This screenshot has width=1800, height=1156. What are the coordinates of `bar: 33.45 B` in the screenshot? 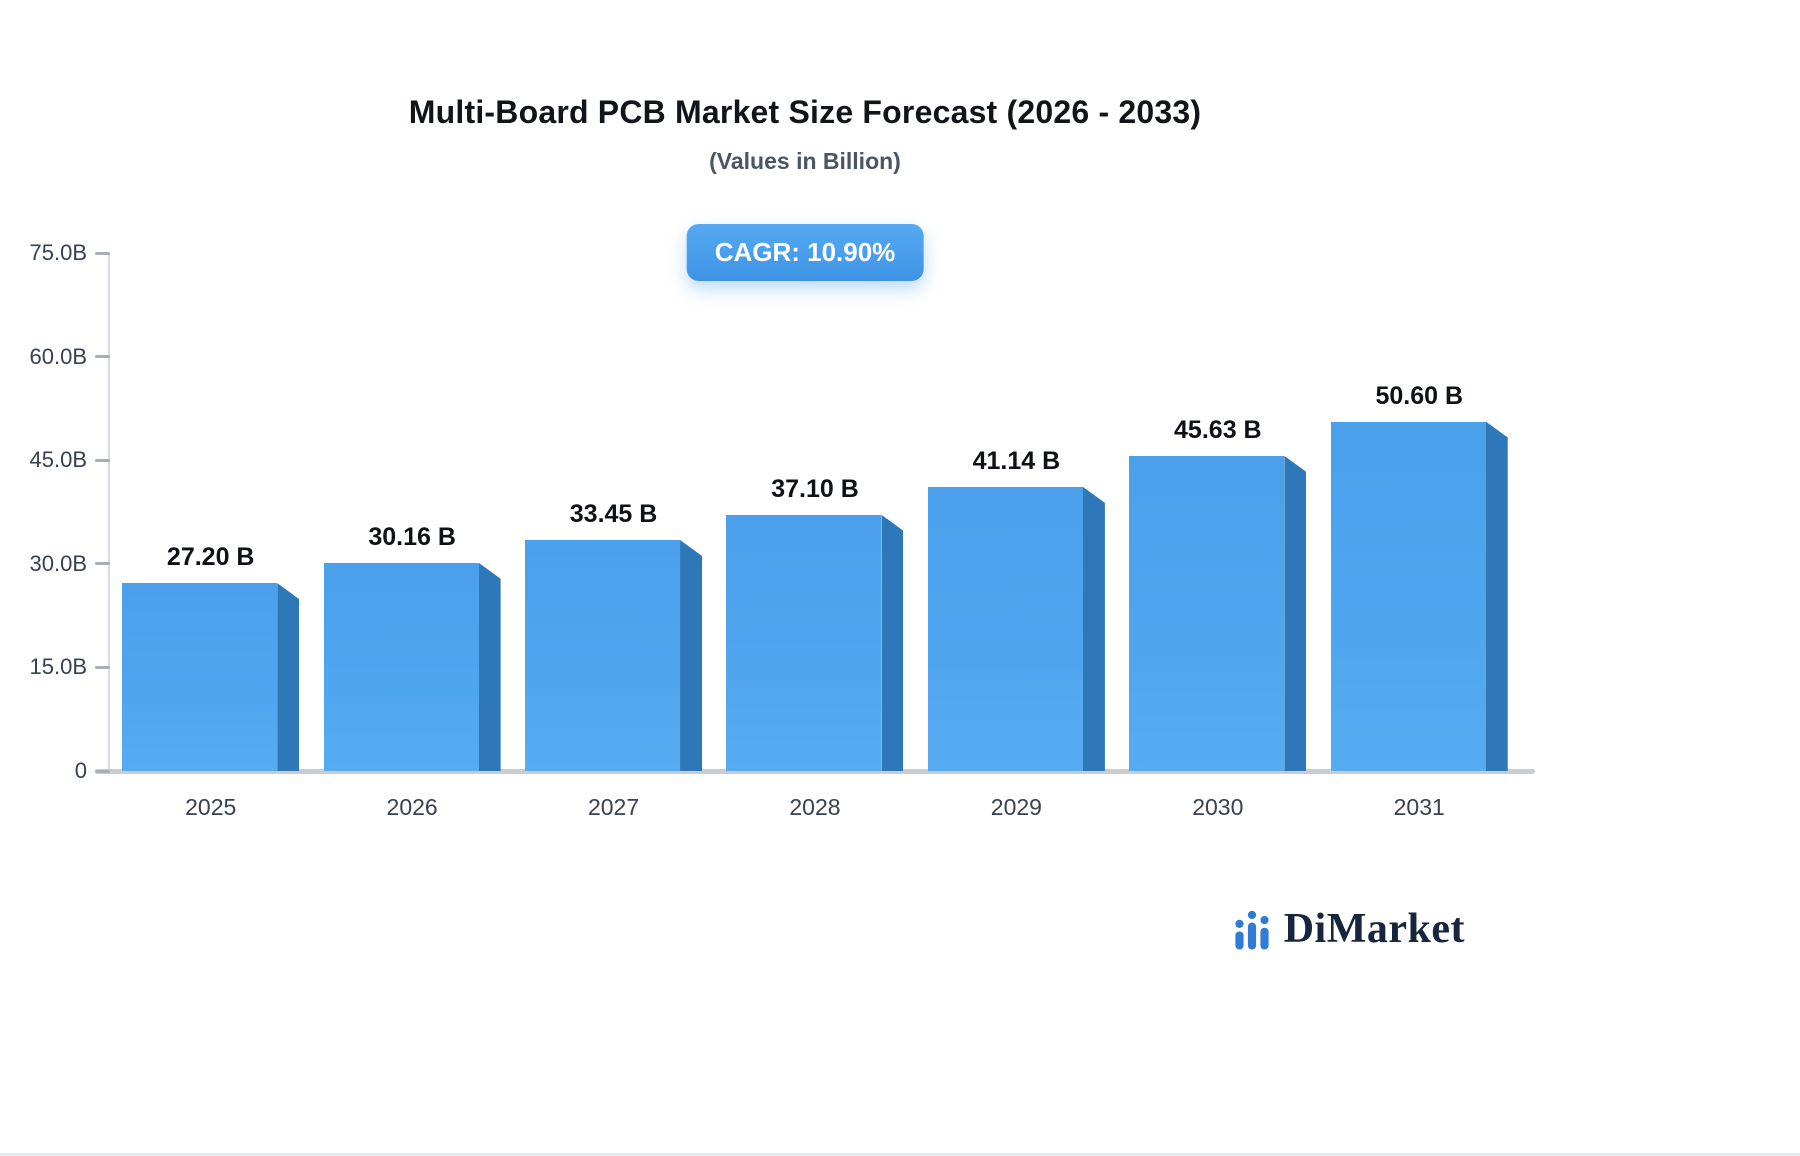 It's located at (614, 635).